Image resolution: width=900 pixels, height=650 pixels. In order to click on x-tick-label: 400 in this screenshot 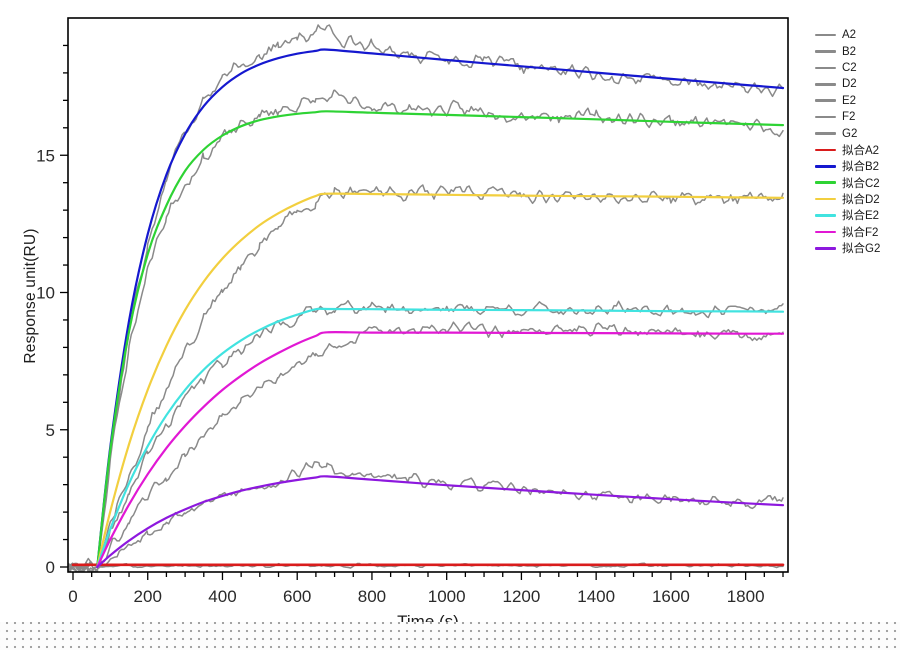, I will do `click(222, 596)`.